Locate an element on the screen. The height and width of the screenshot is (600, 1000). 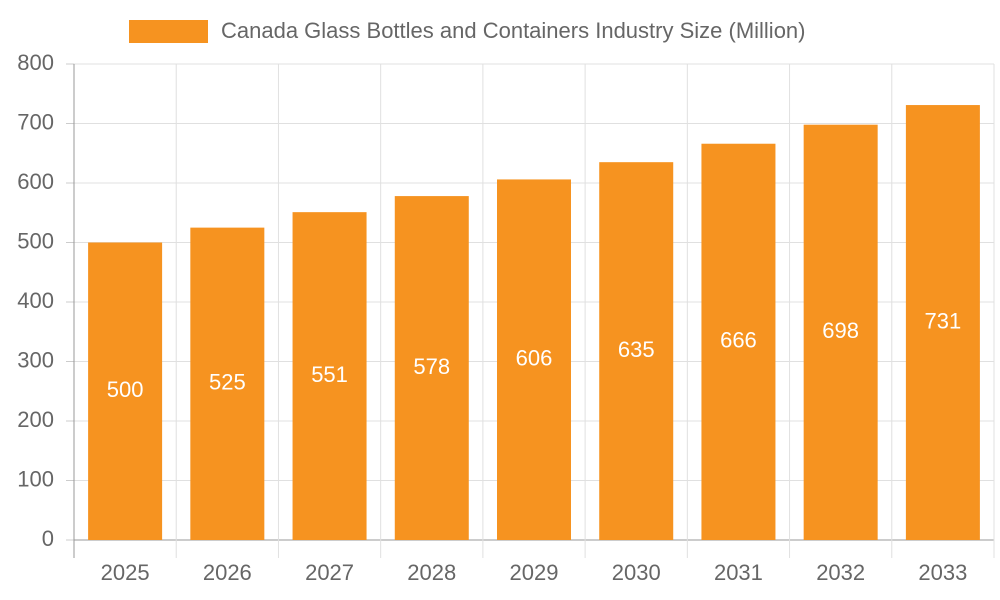
data-label: 606 is located at coordinates (534, 358).